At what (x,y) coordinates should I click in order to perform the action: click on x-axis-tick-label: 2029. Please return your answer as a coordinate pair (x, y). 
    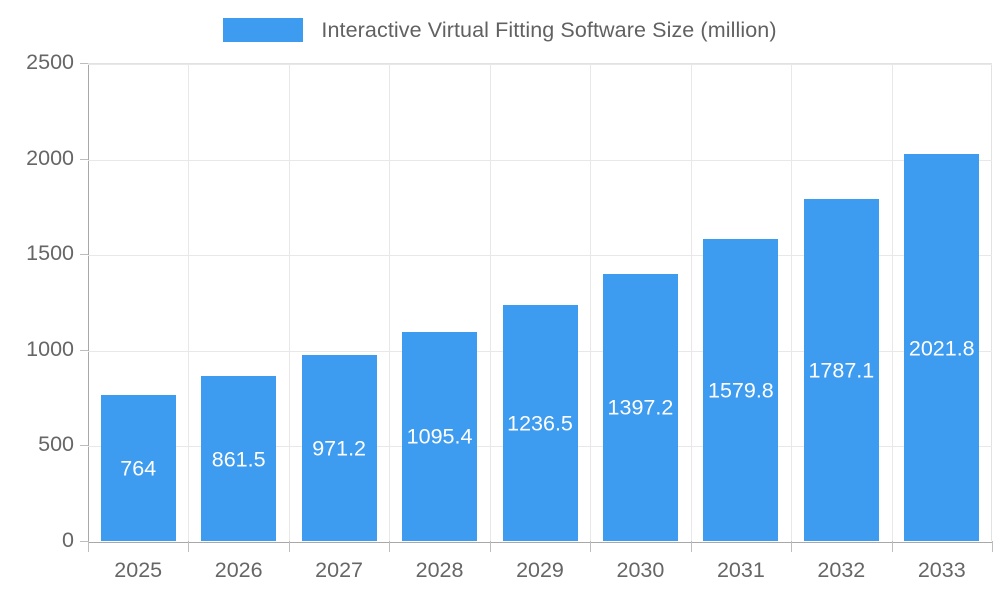
    Looking at the image, I should click on (540, 570).